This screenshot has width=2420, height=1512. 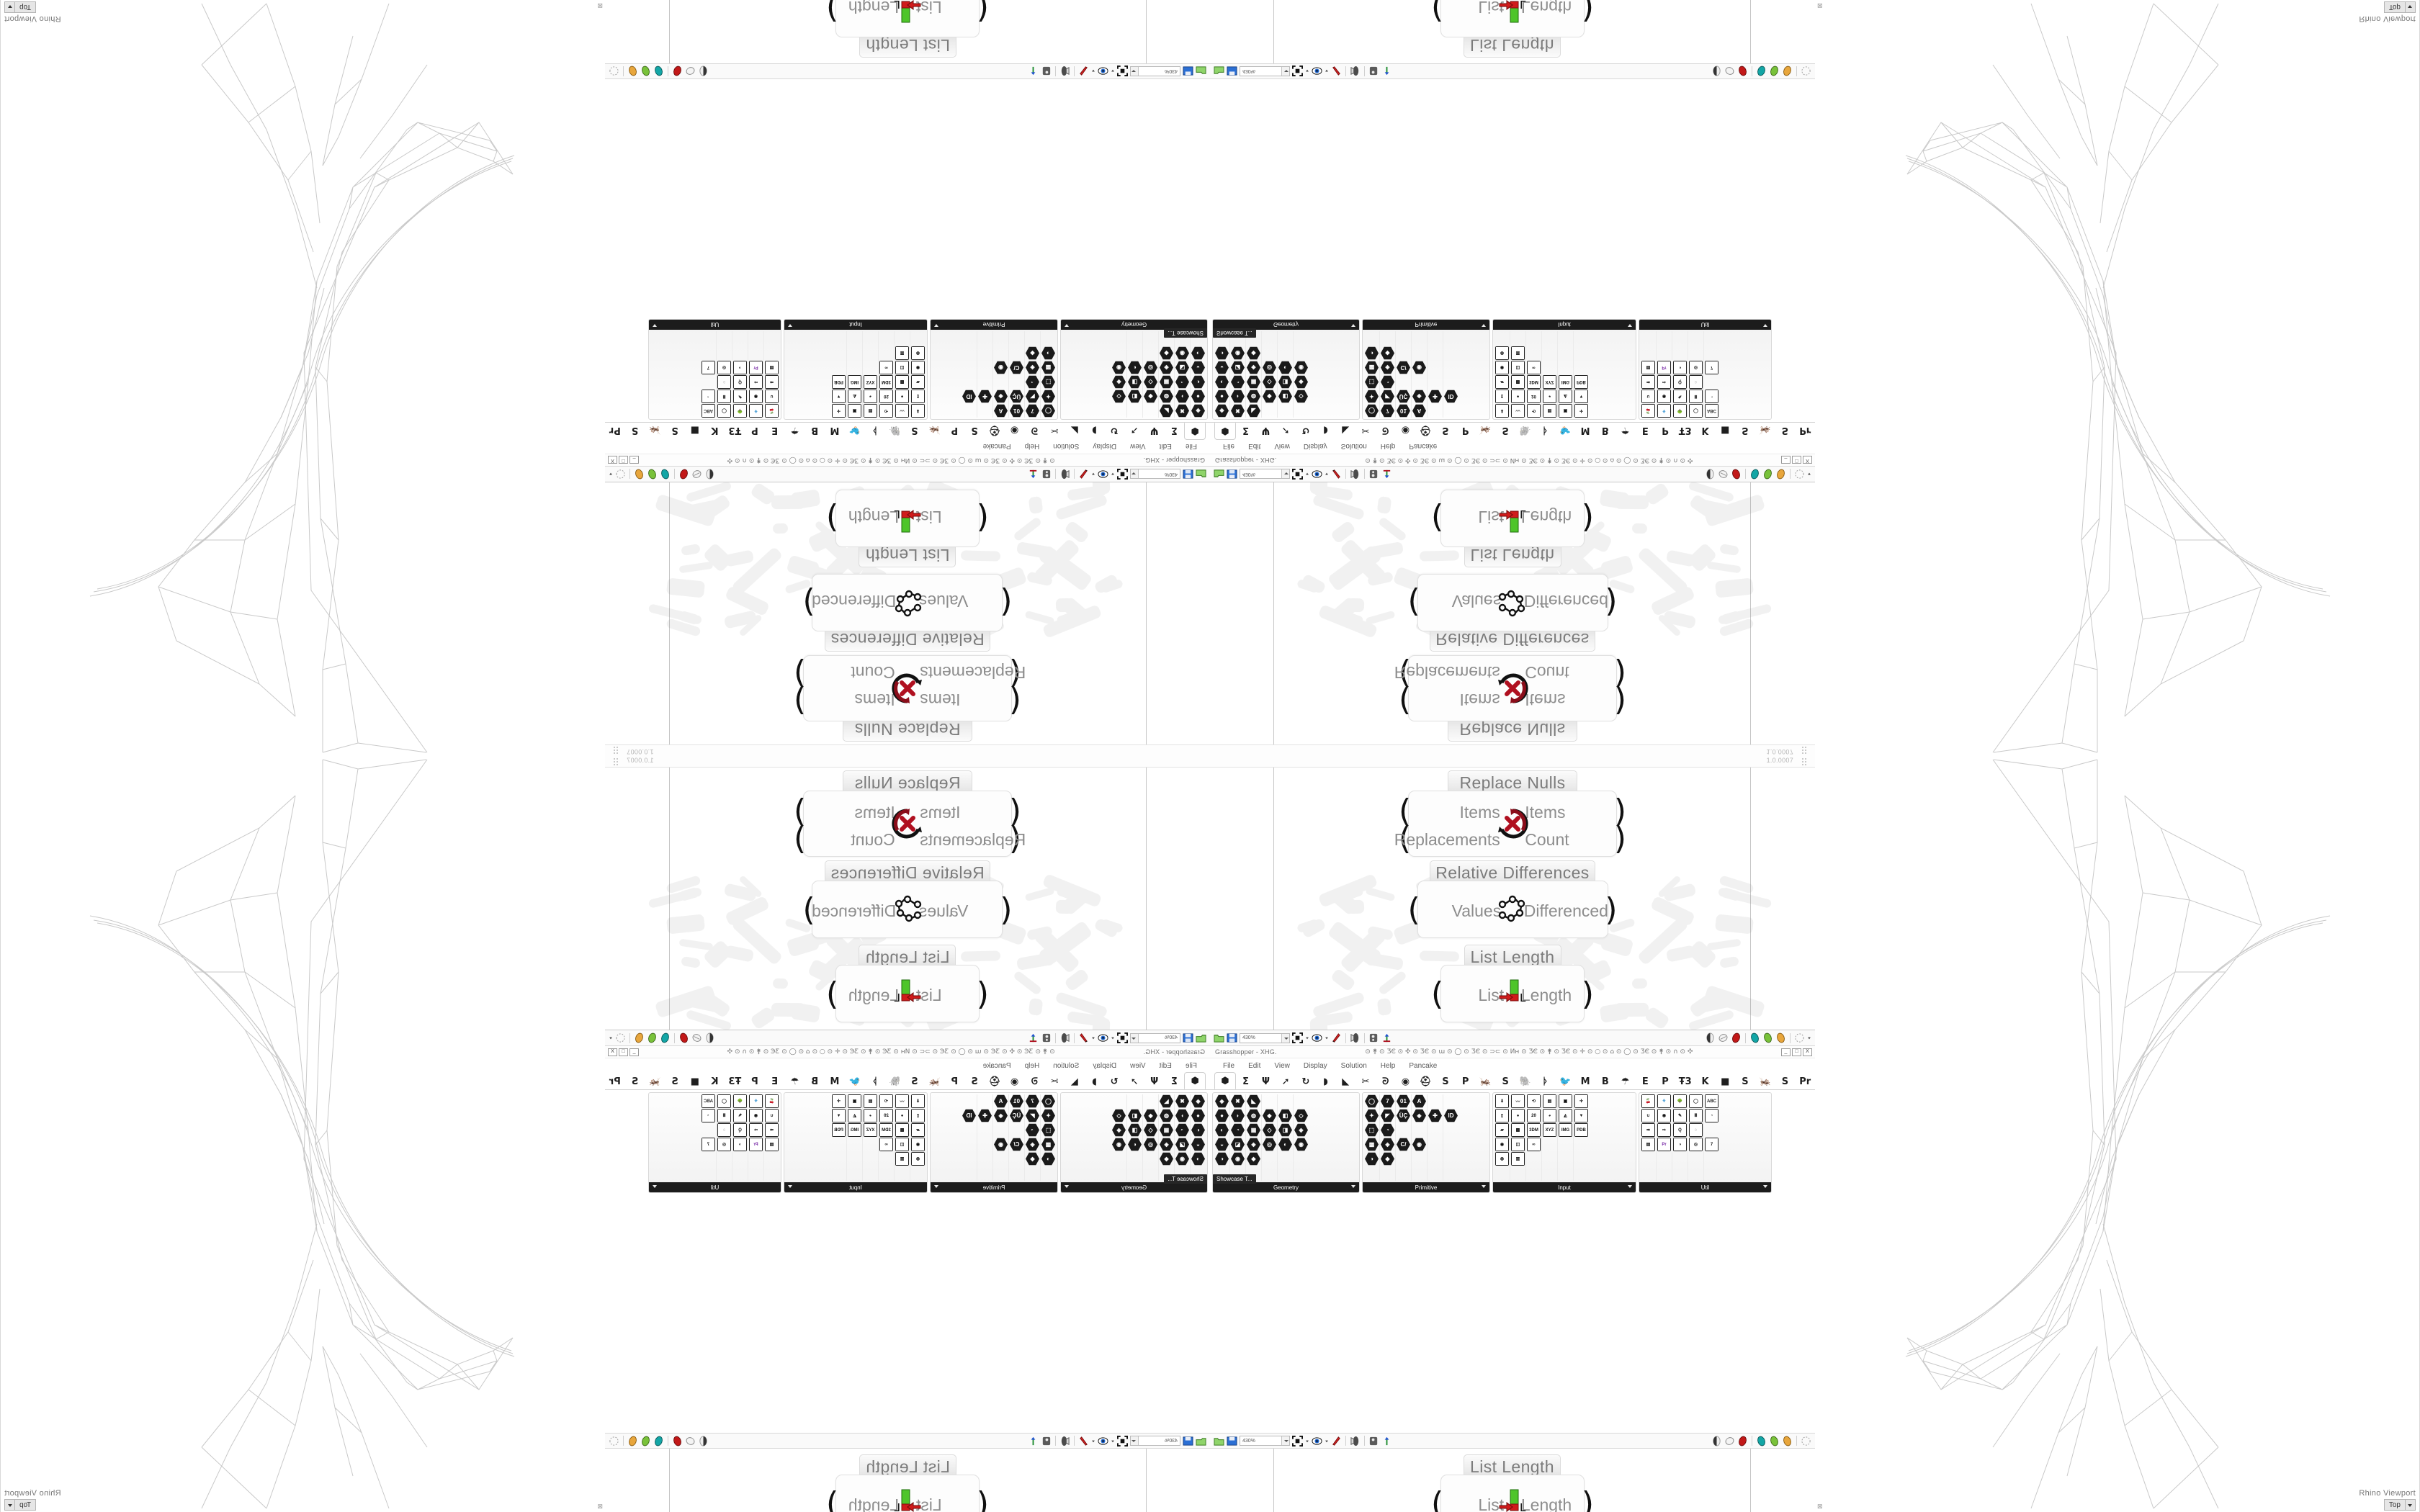 What do you see at coordinates (1545, 430) in the screenshot?
I see `tab-lunchbox: ᚦ` at bounding box center [1545, 430].